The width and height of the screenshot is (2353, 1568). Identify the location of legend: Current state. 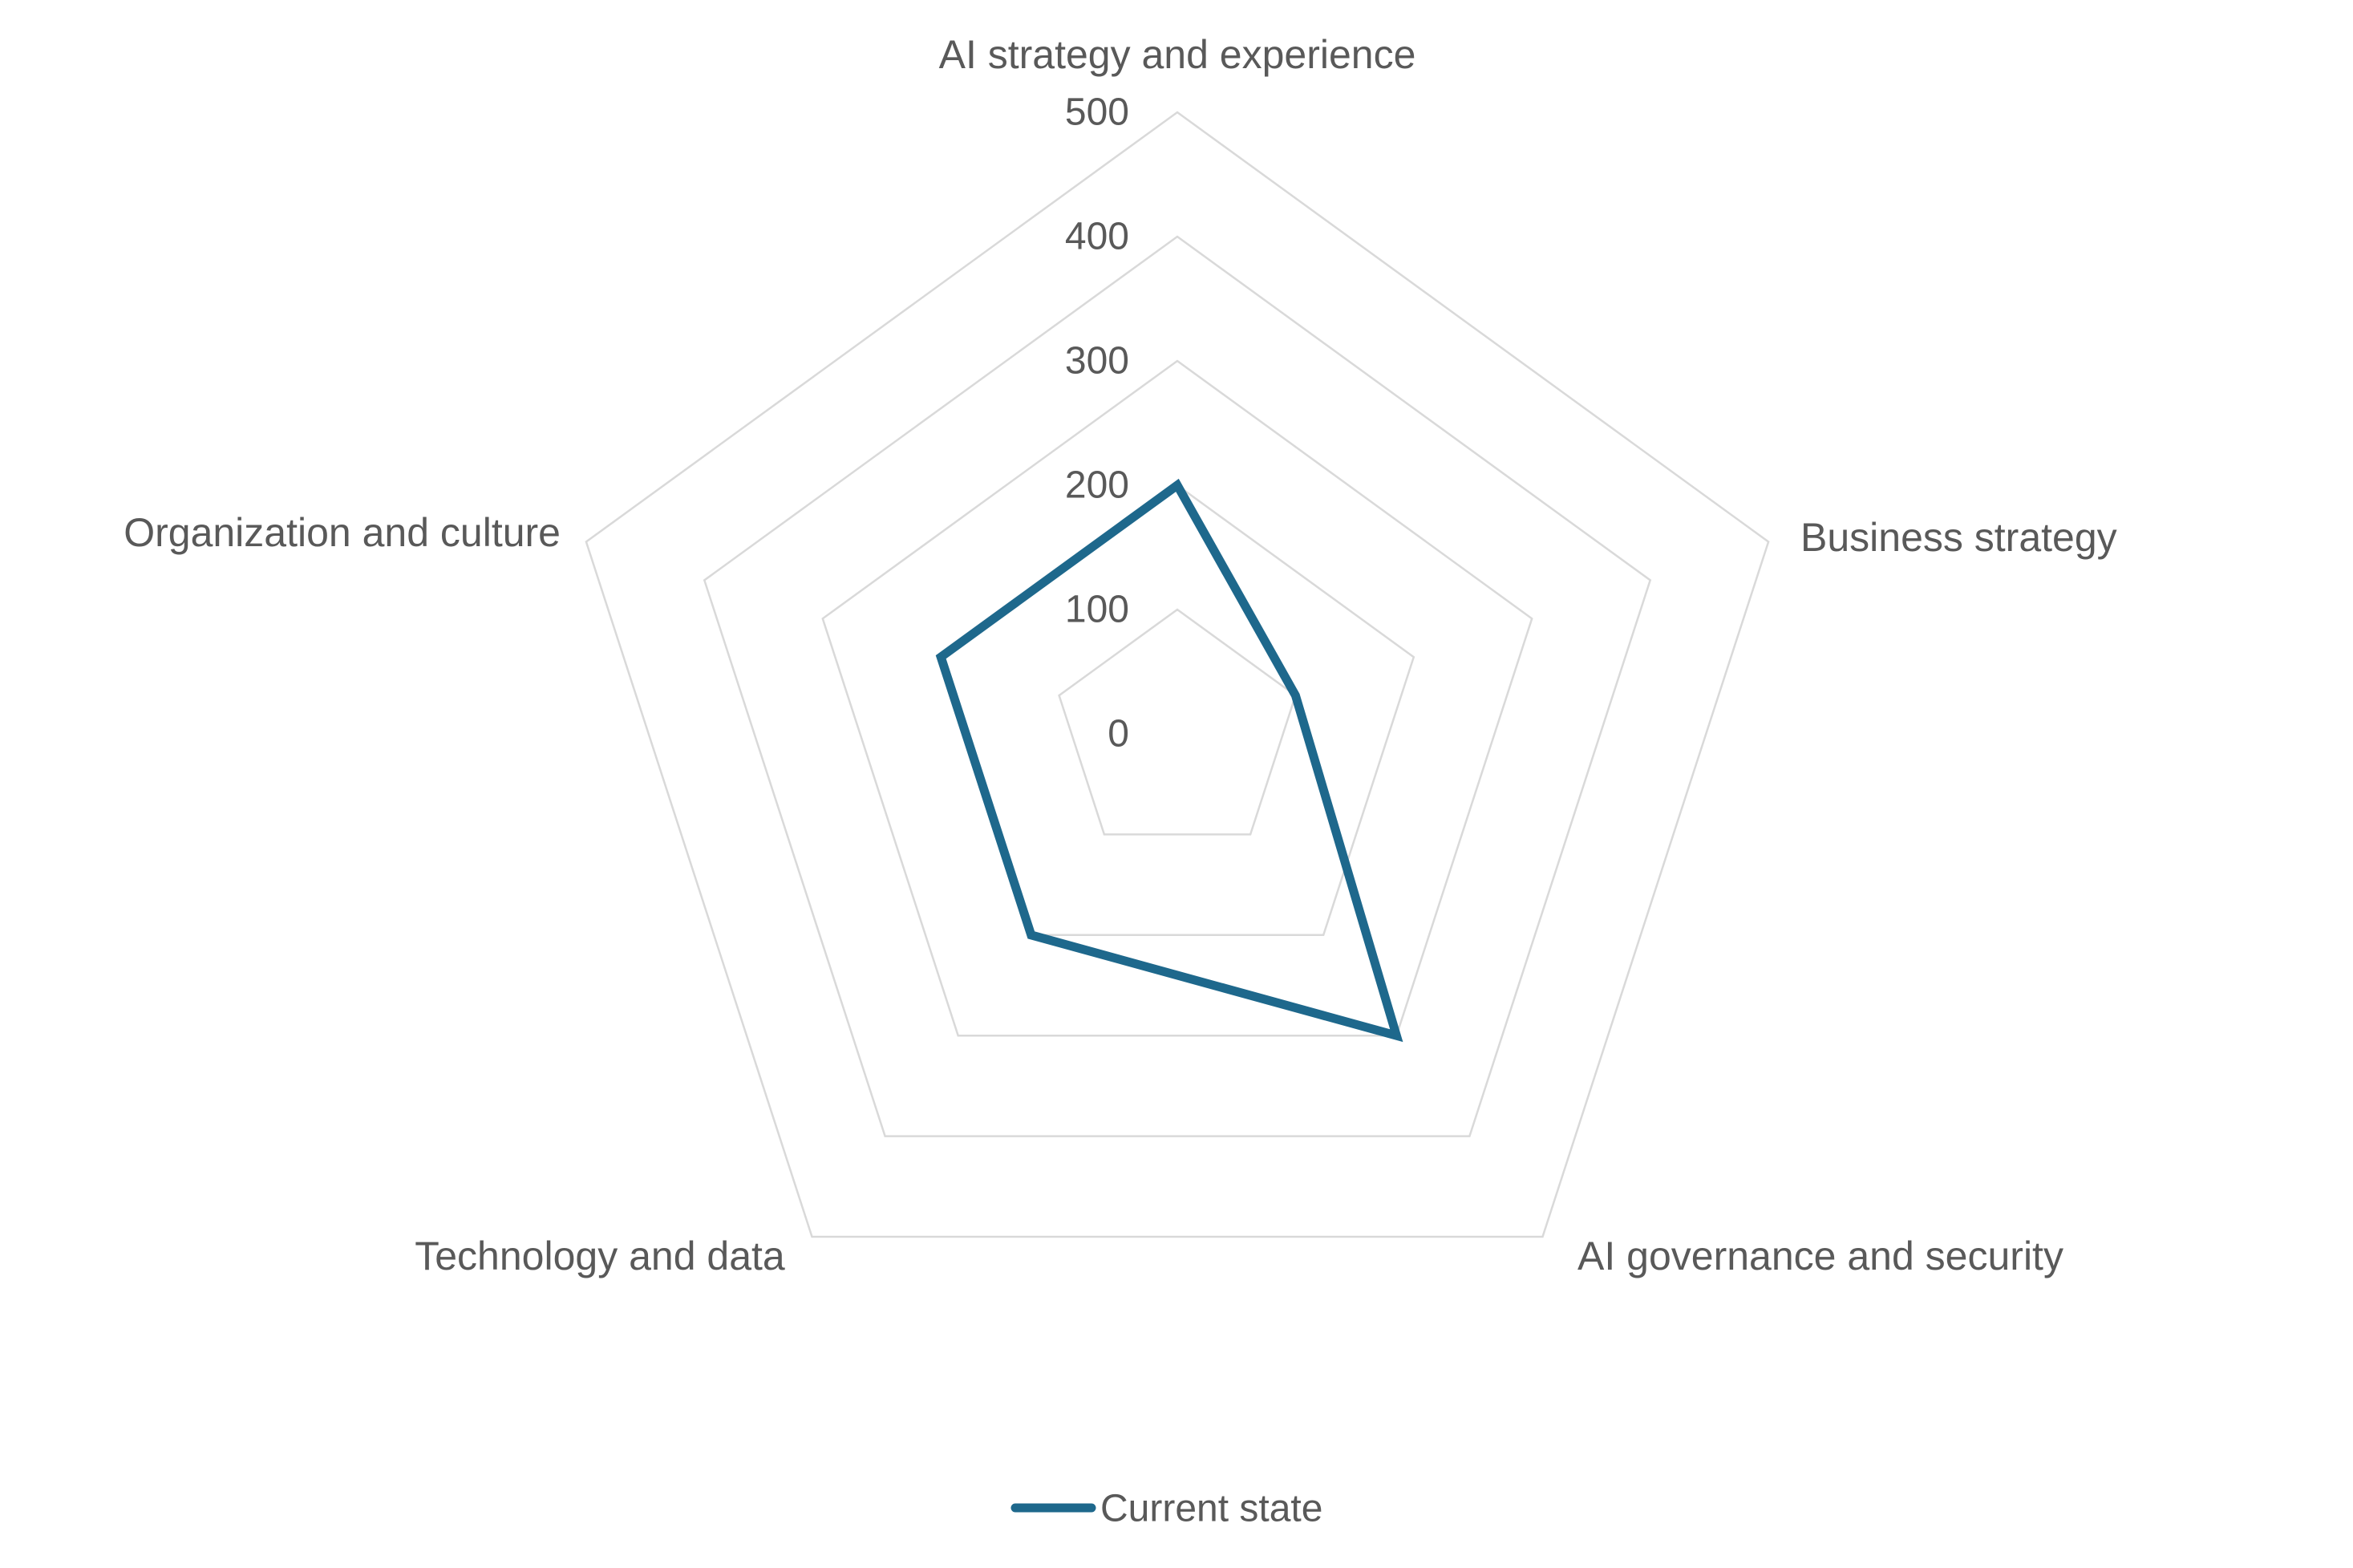
(1166, 1509).